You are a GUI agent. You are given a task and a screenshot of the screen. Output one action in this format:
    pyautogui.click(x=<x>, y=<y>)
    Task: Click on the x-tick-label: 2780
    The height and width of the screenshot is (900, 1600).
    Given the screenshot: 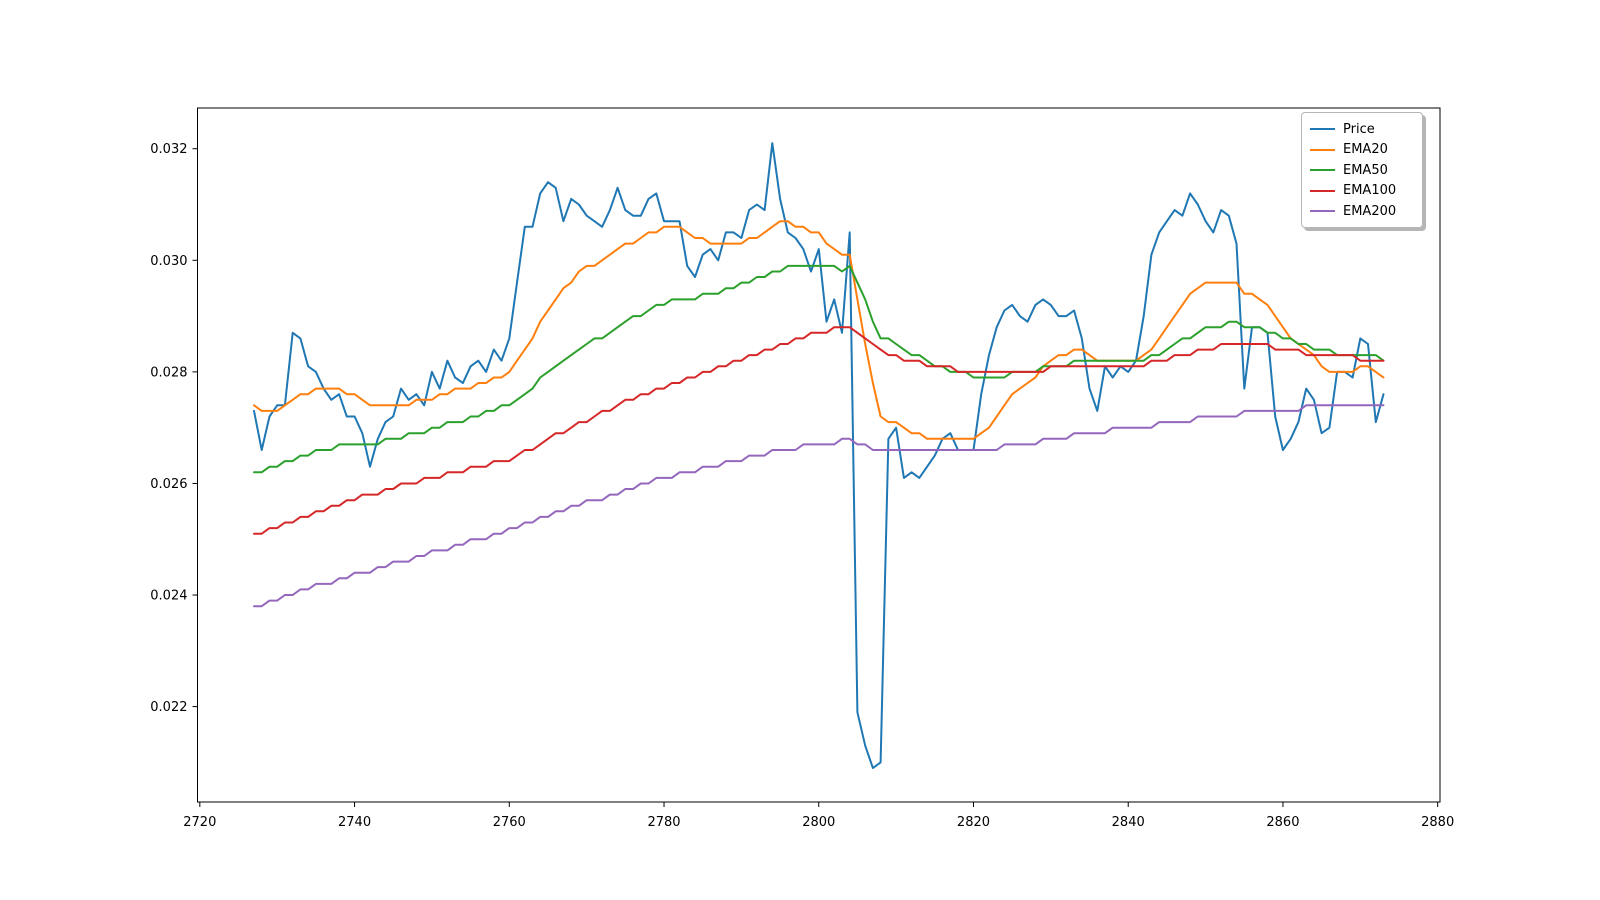 What is the action you would take?
    pyautogui.click(x=663, y=822)
    